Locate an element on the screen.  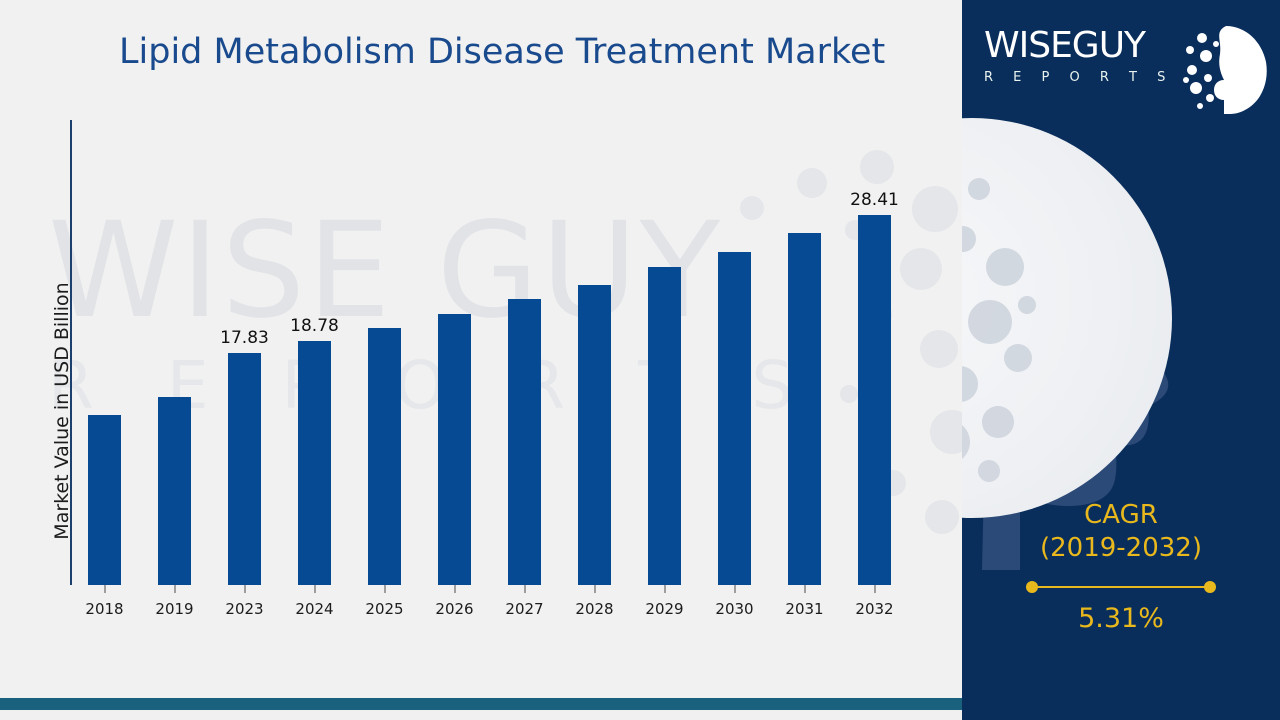
logo-subtext: R E P O R T S is located at coordinates (1079, 77).